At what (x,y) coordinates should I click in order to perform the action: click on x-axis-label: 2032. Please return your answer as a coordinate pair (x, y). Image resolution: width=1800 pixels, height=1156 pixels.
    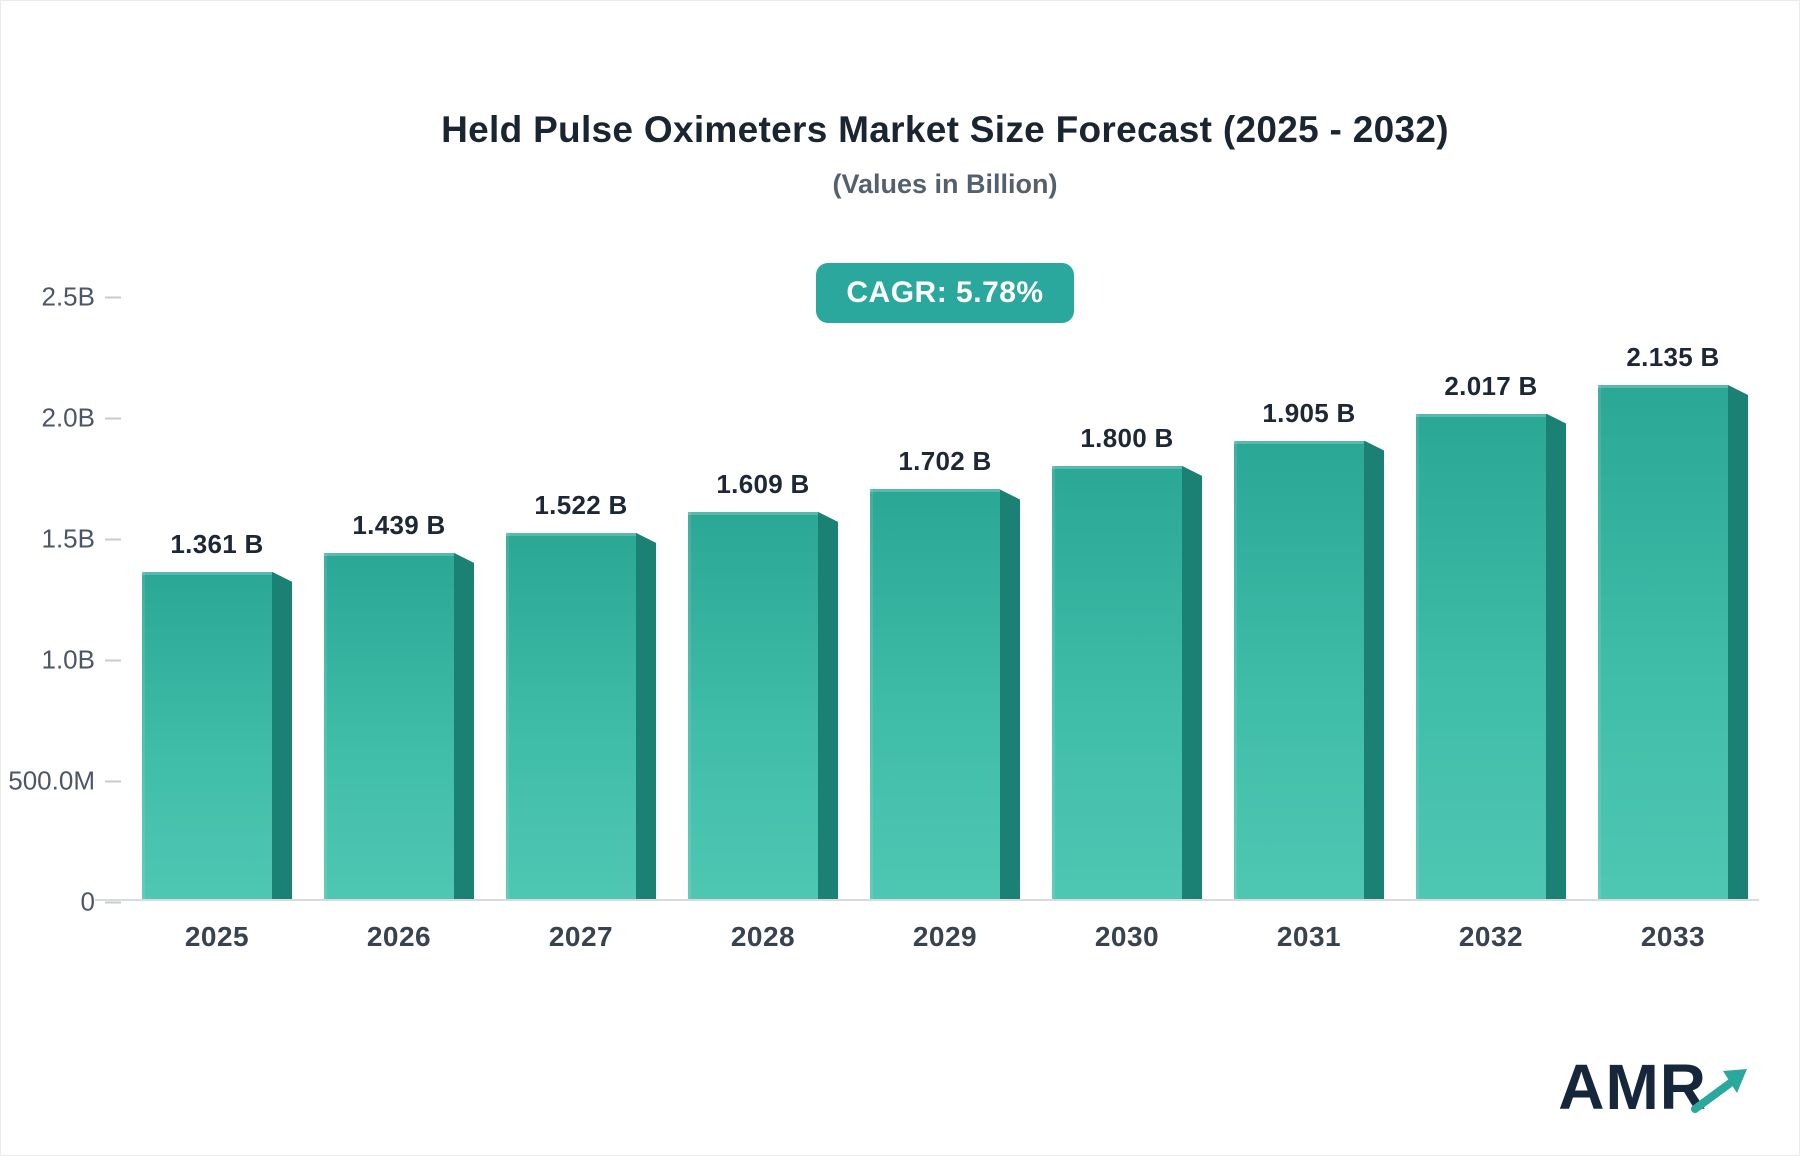
    Looking at the image, I should click on (1491, 936).